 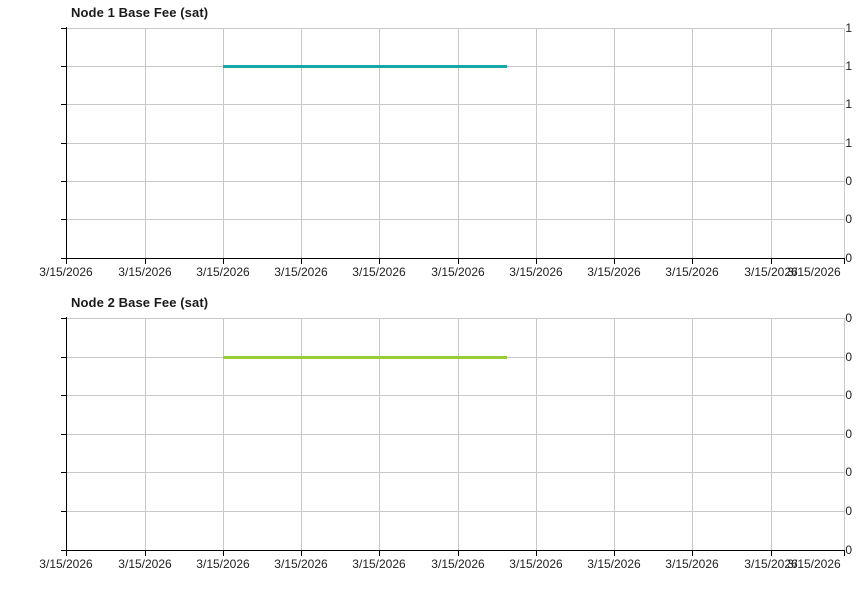 What do you see at coordinates (140, 12) in the screenshot?
I see `chart-title-node-1: Node 1 Base Fee (sat)` at bounding box center [140, 12].